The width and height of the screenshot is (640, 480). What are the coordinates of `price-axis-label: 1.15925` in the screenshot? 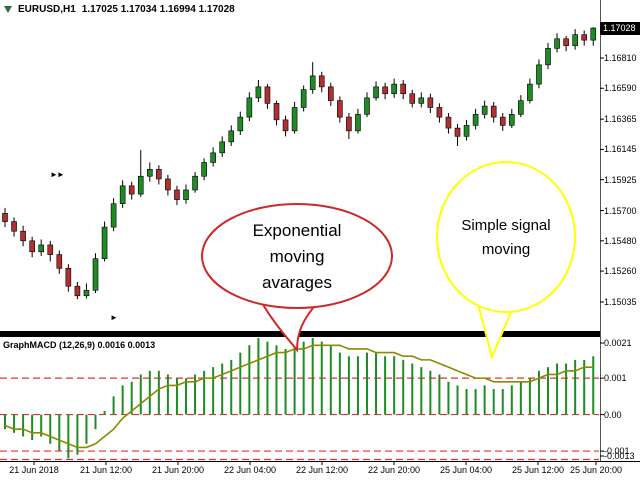 It's located at (620, 179).